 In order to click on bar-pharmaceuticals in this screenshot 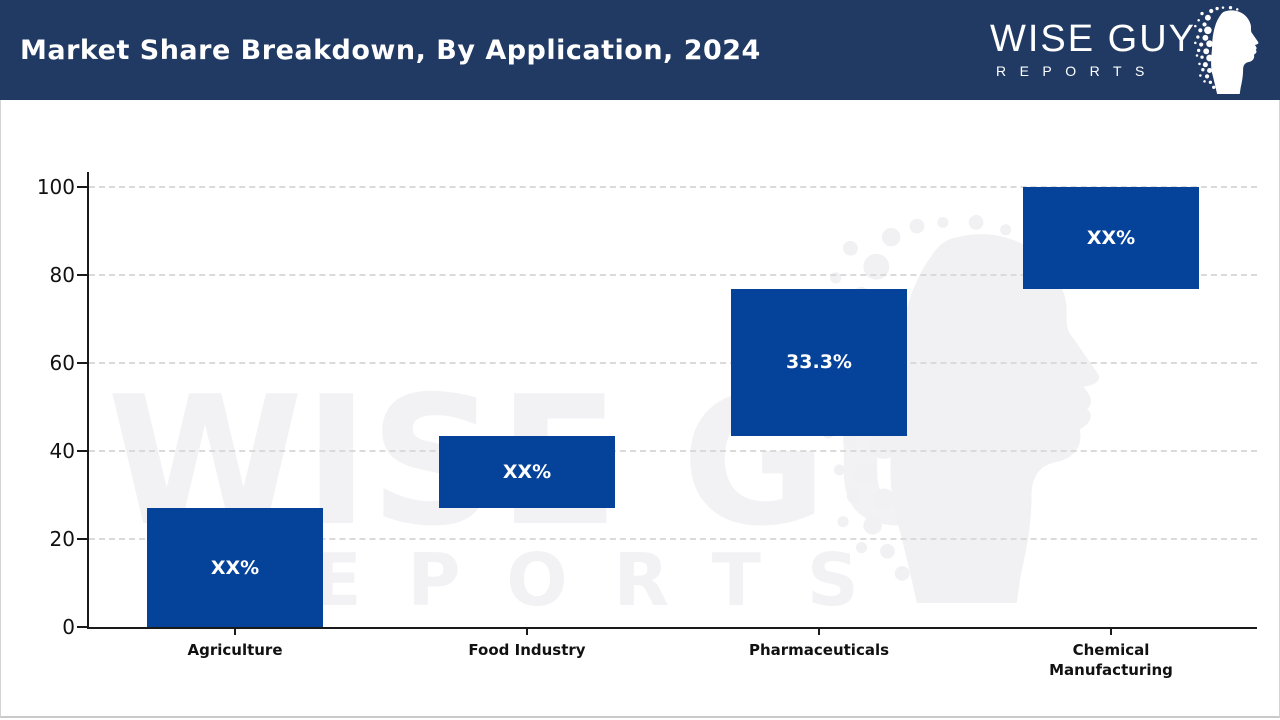, I will do `click(819, 362)`.